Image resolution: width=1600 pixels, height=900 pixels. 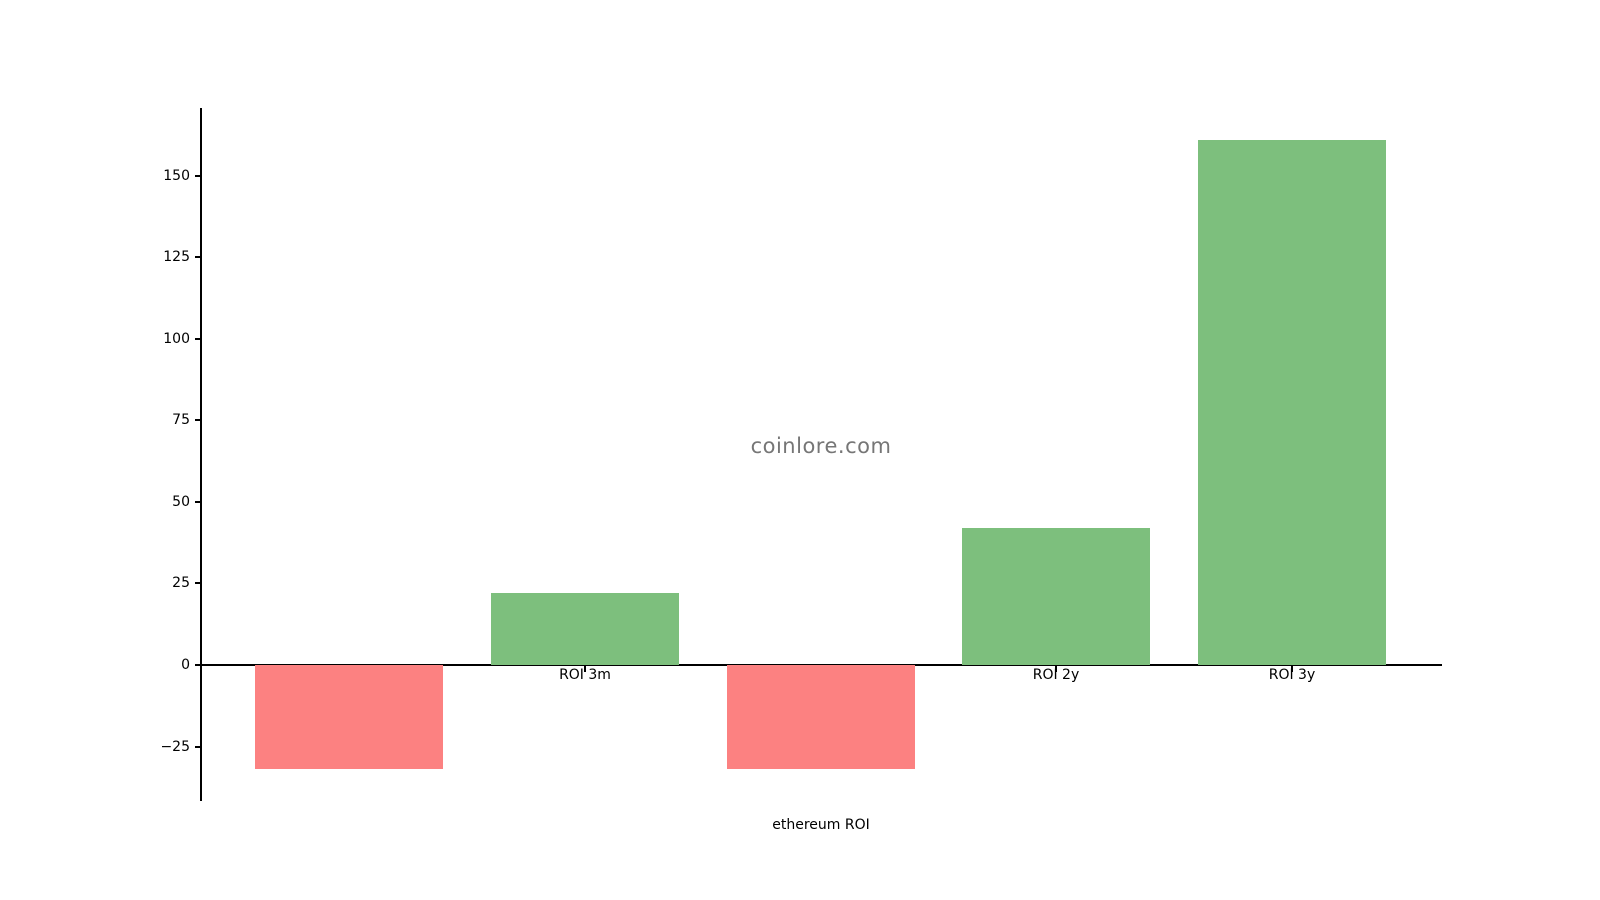 I want to click on y-tick-label: 0, so click(x=185, y=665).